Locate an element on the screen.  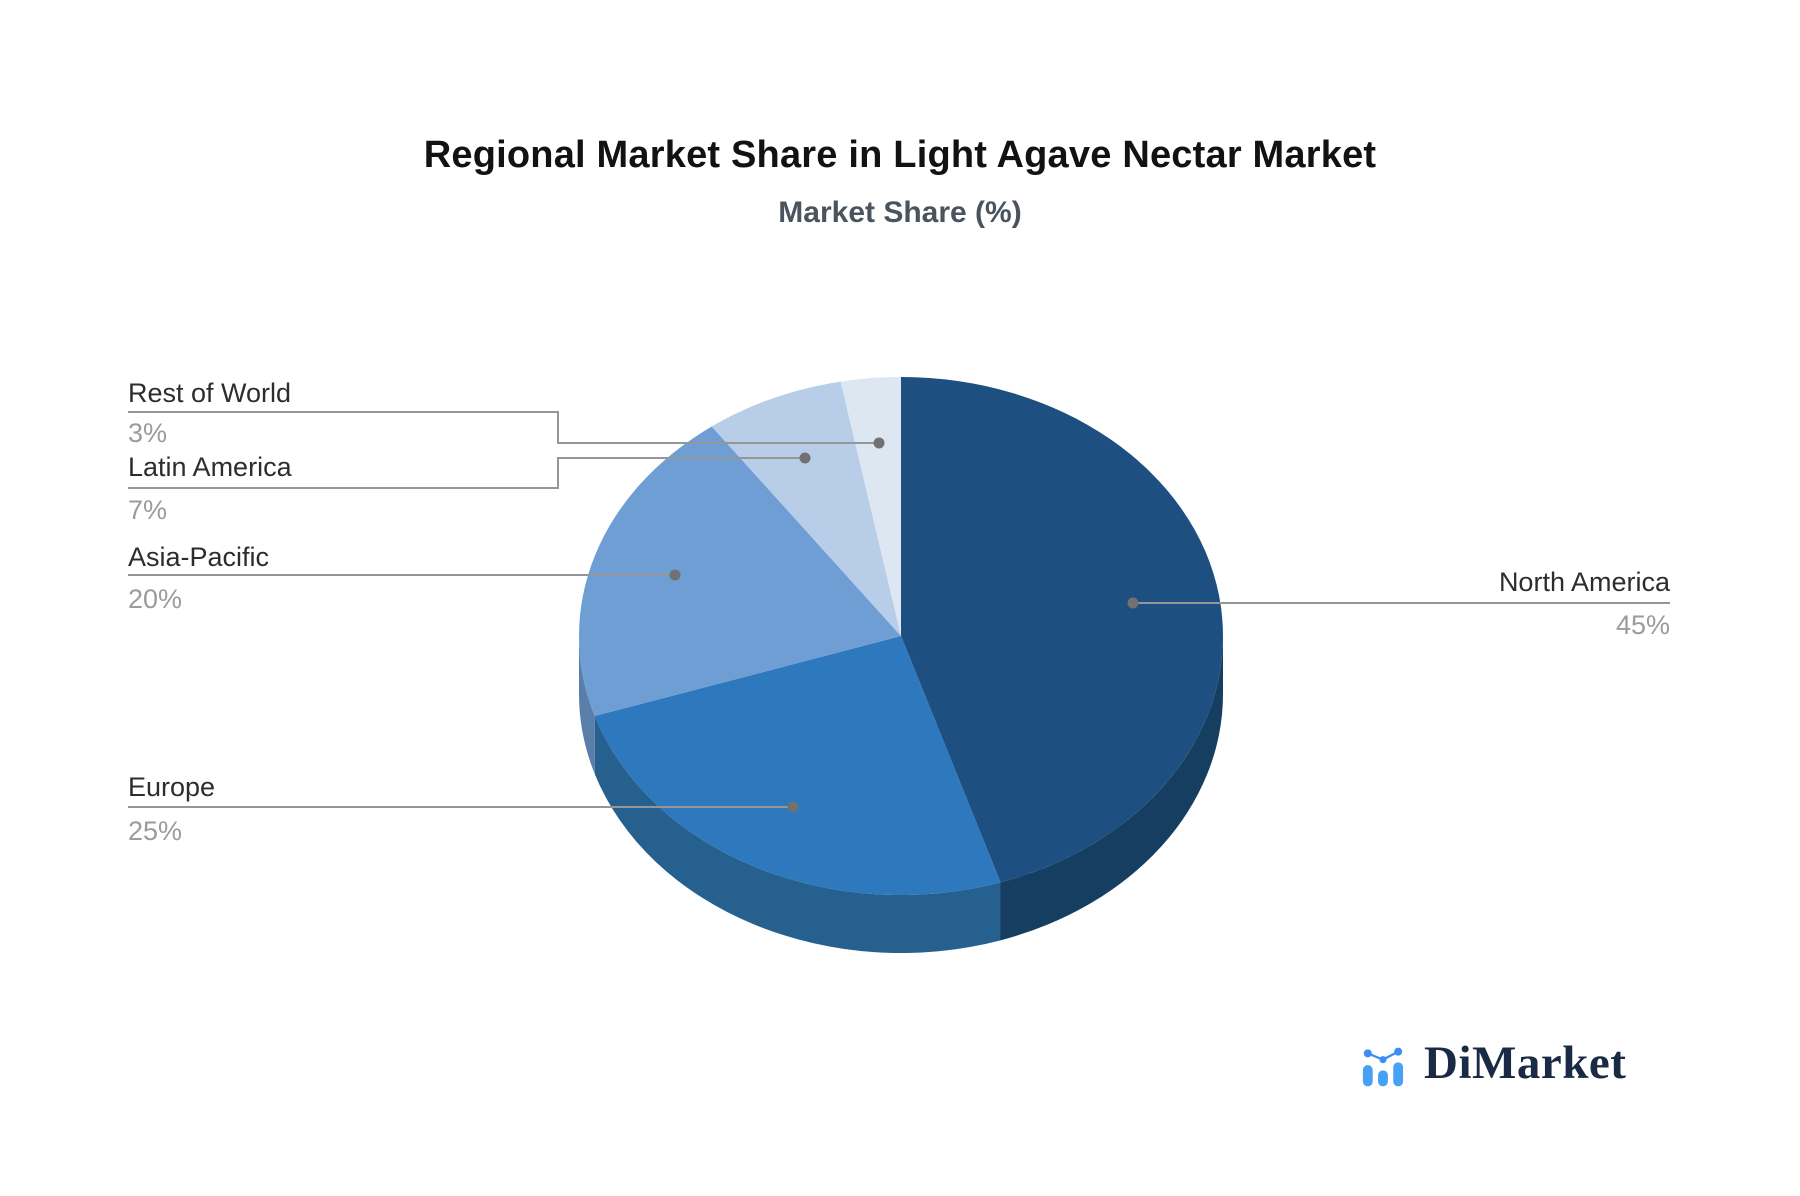
brand-logo: DiMarket is located at coordinates (1494, 1063).